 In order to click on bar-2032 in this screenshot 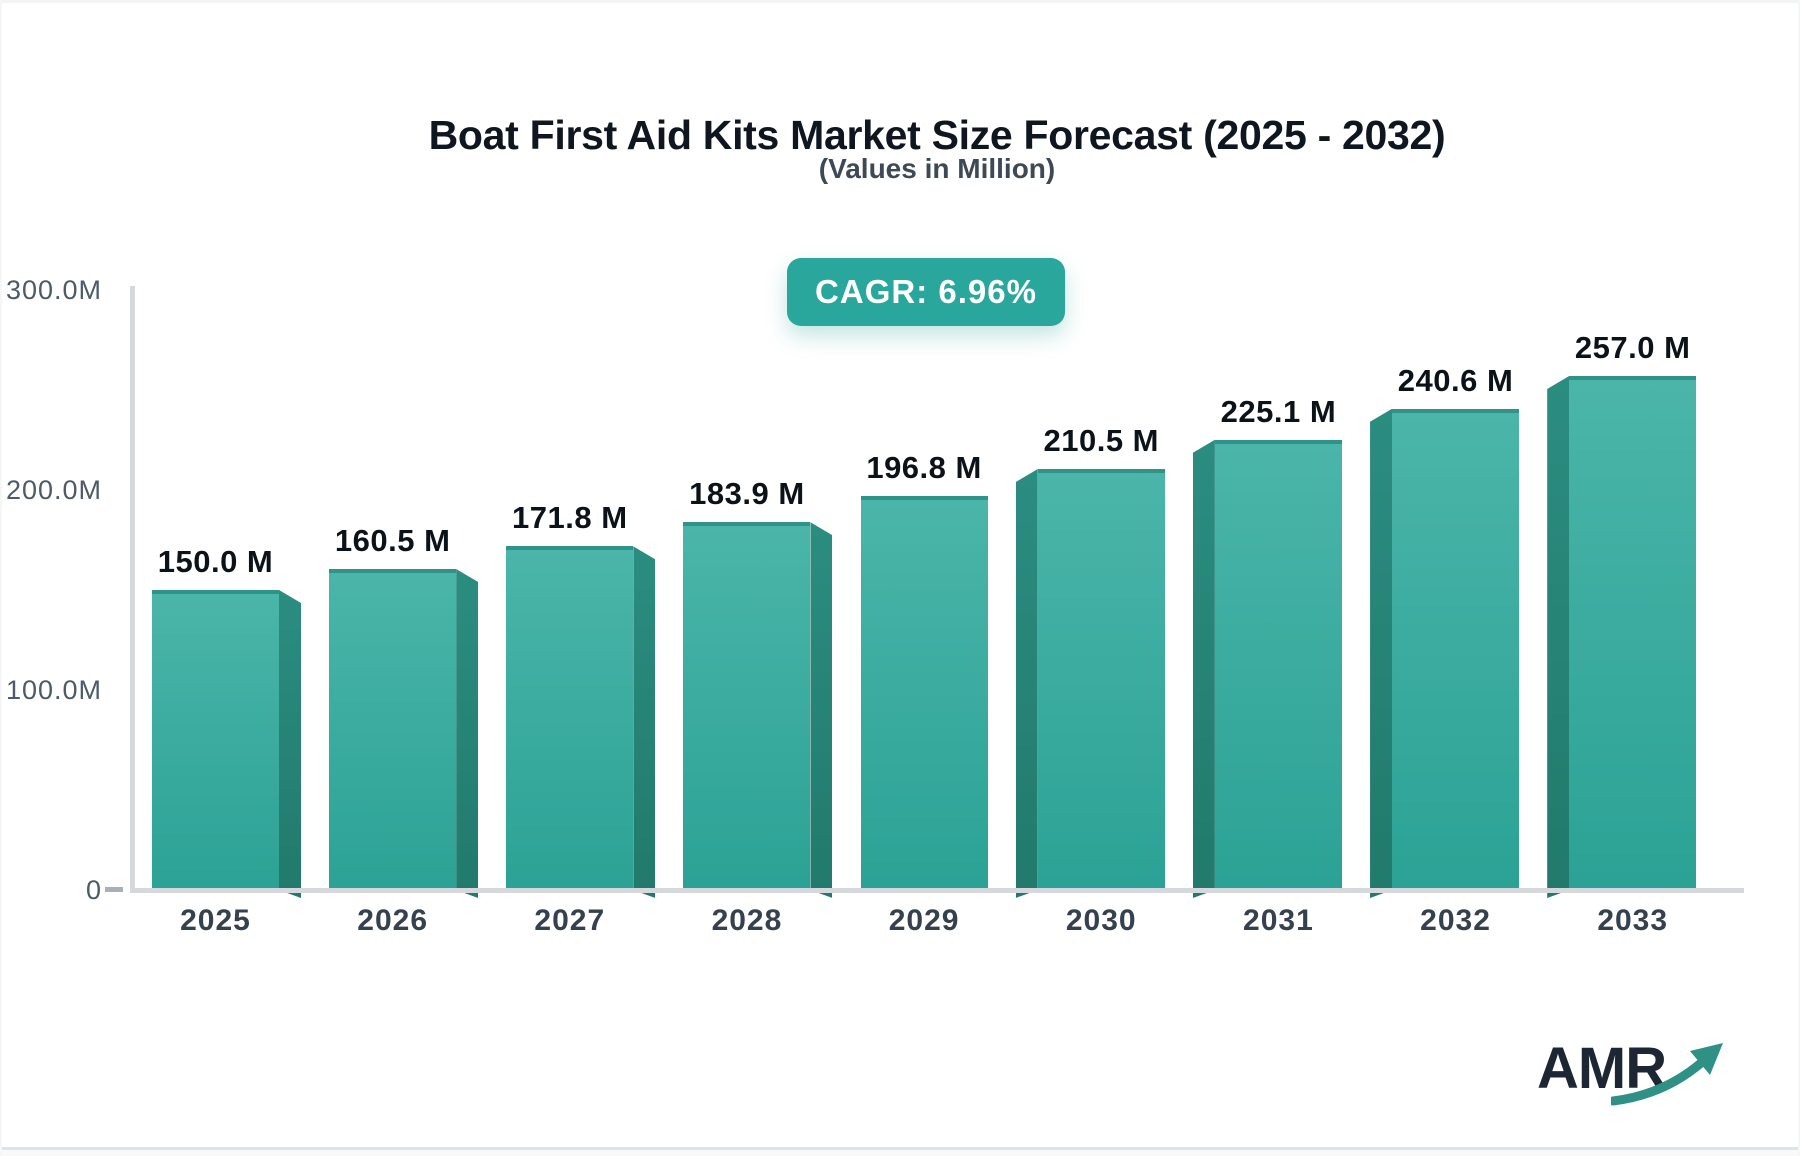, I will do `click(1456, 649)`.